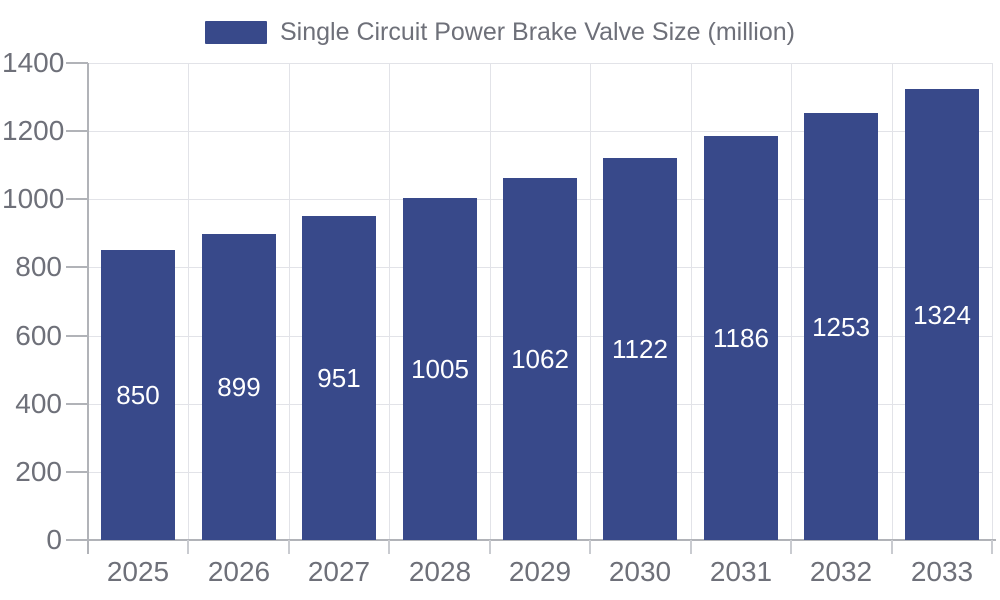 This screenshot has height=600, width=1000. I want to click on bar-2030: 1122, so click(640, 349).